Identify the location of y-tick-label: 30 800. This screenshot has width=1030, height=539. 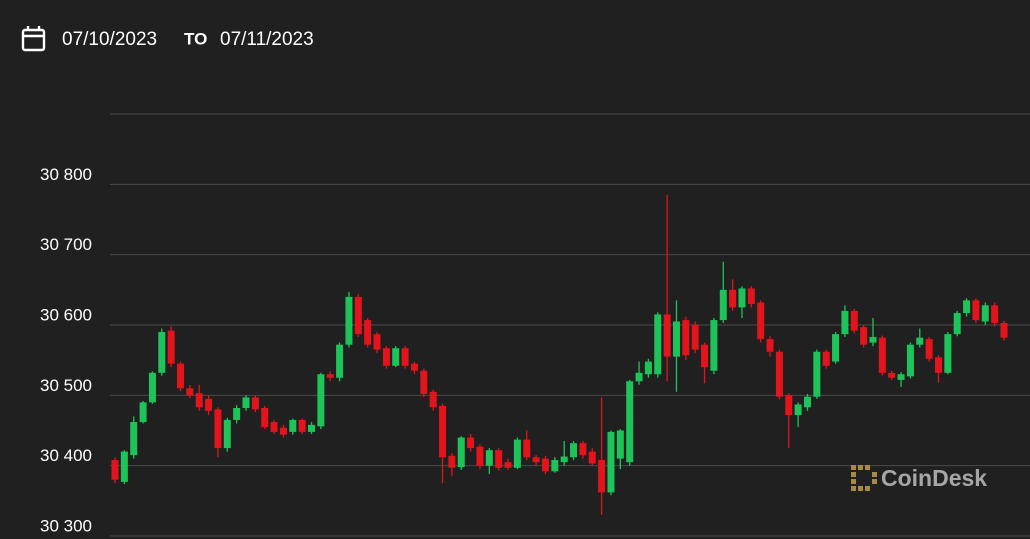
(66, 174).